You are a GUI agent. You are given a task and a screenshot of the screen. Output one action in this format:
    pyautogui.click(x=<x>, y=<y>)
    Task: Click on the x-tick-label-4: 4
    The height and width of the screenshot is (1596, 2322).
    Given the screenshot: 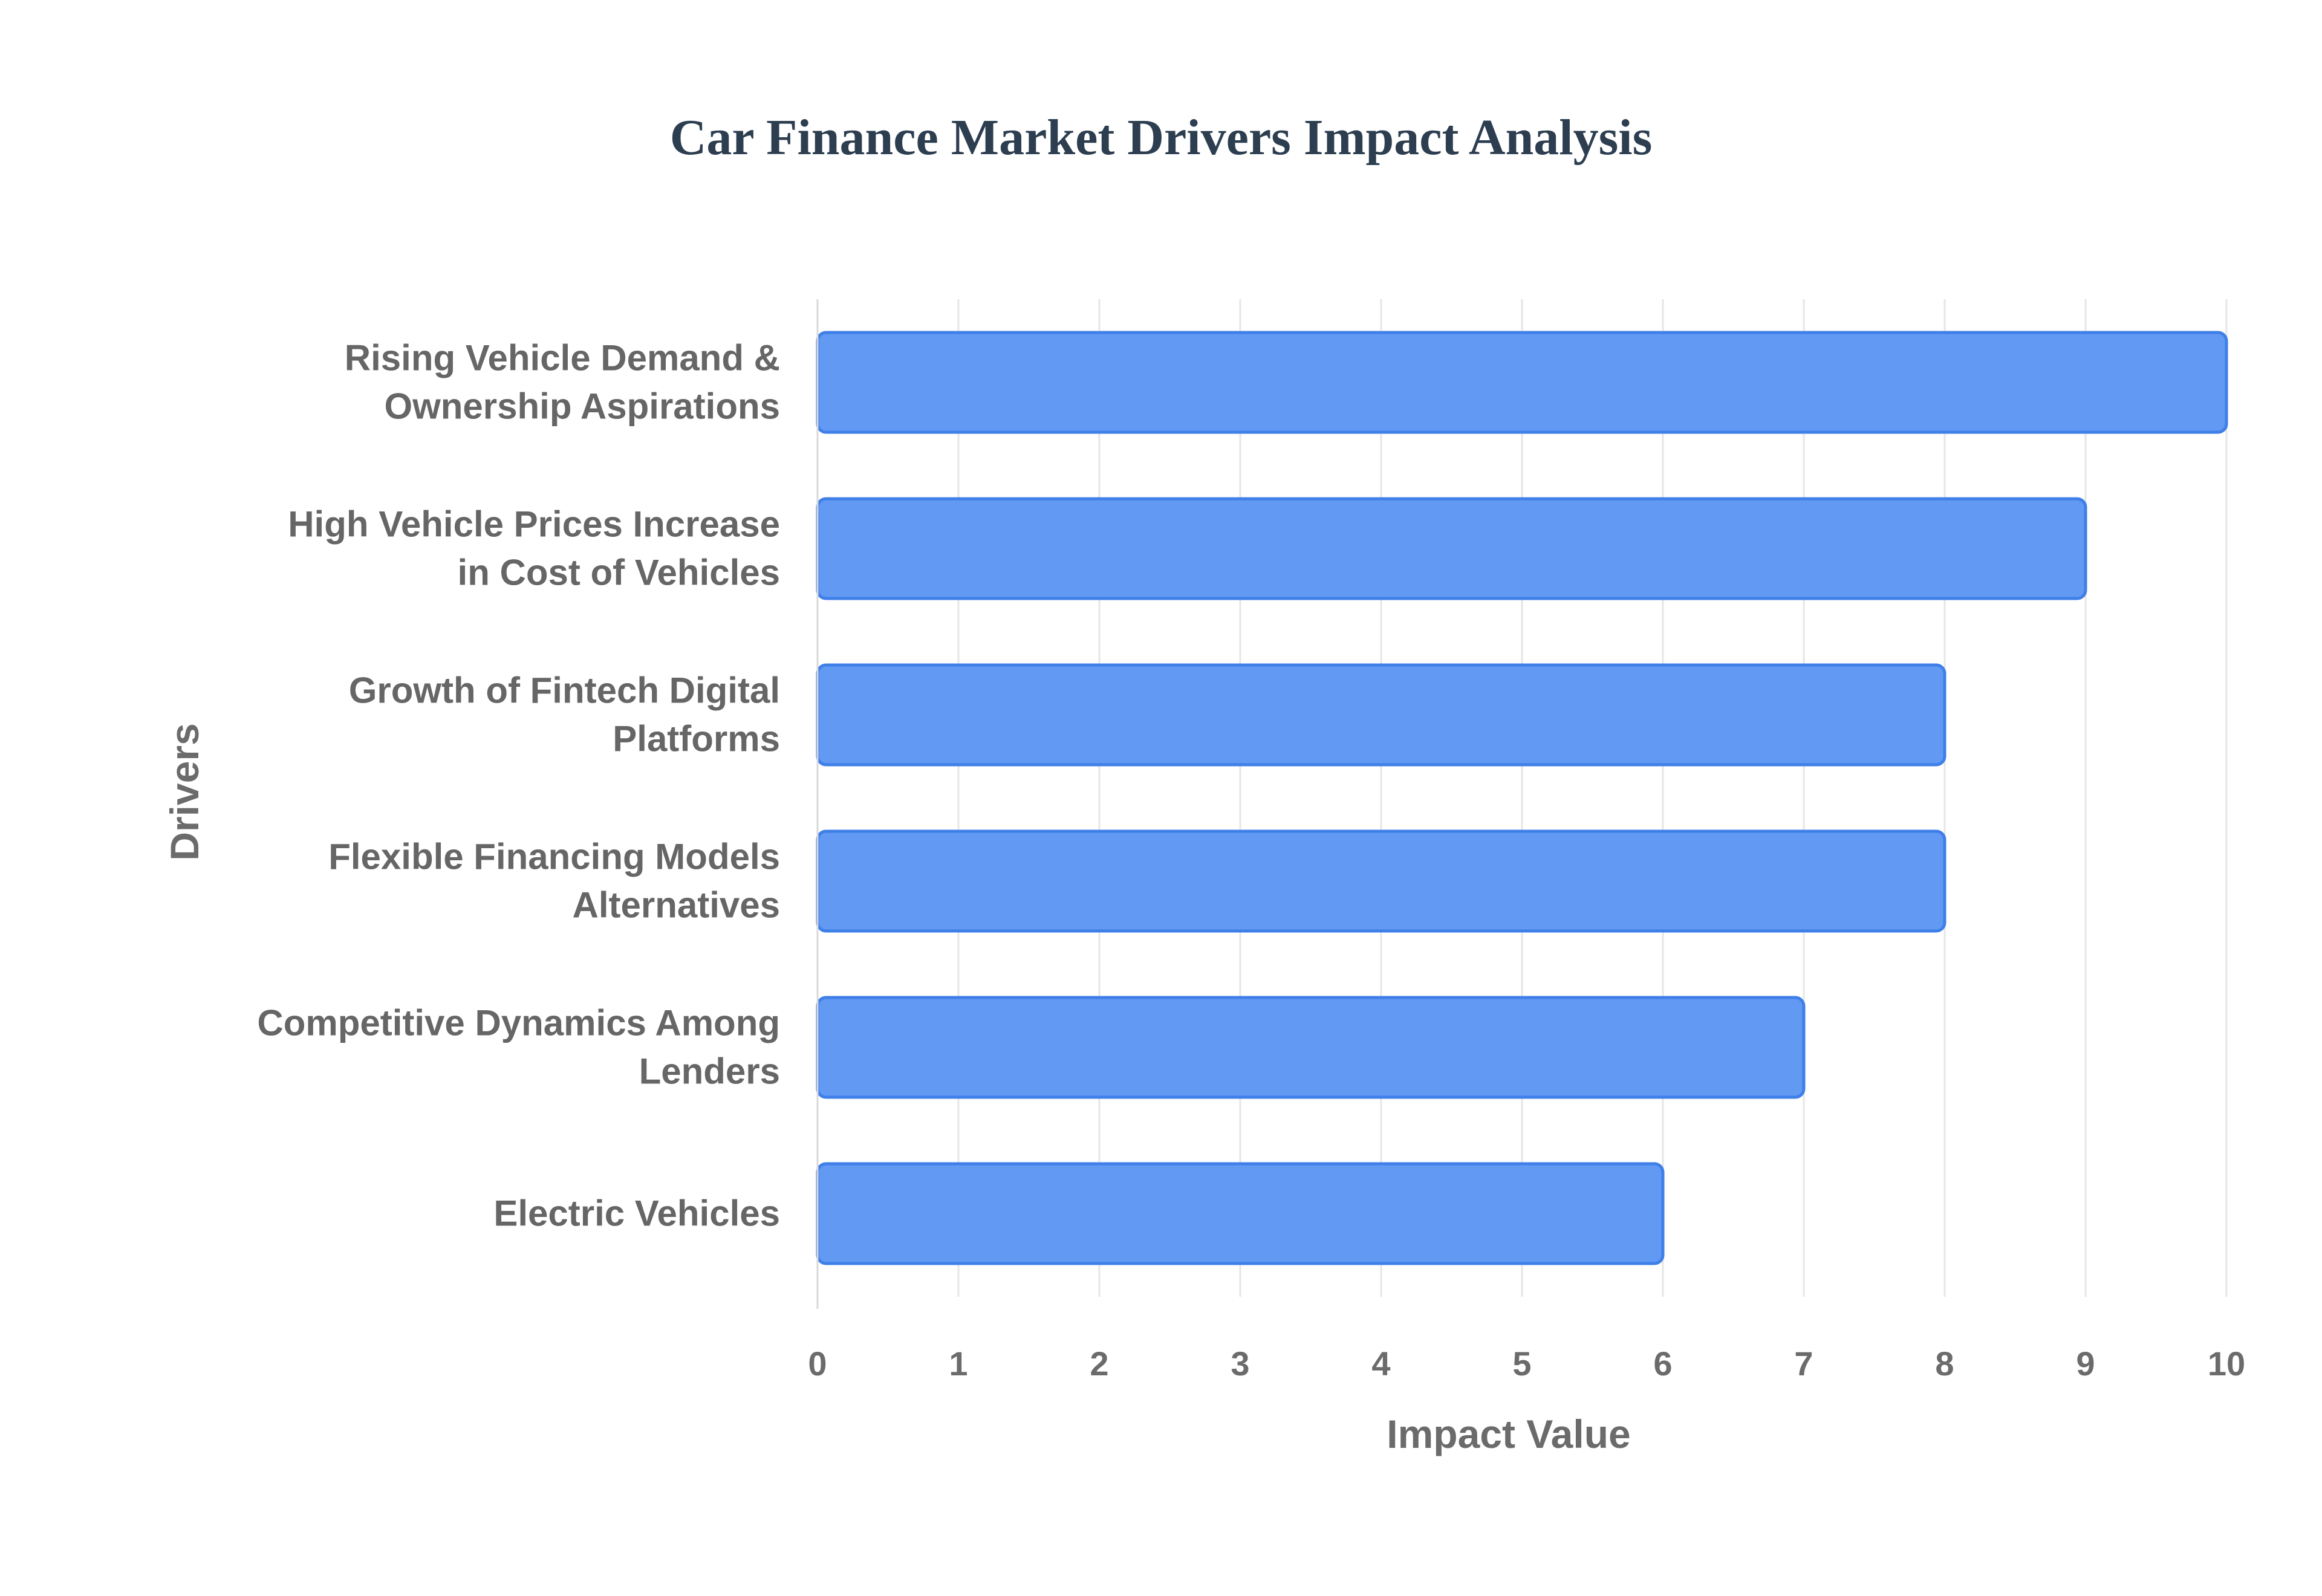 What is the action you would take?
    pyautogui.click(x=1380, y=1364)
    